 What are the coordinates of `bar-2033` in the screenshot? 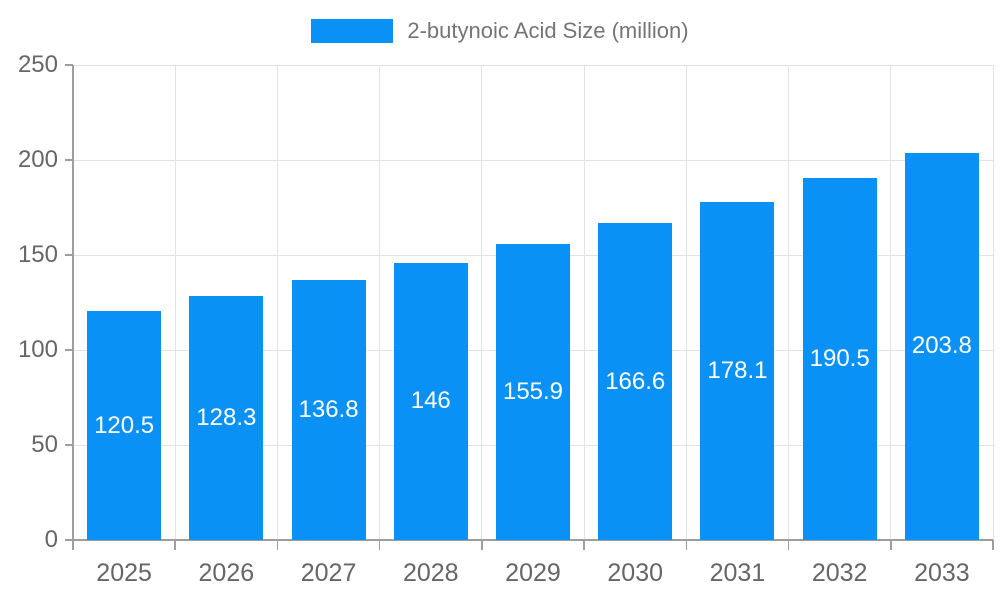 It's located at (941, 346).